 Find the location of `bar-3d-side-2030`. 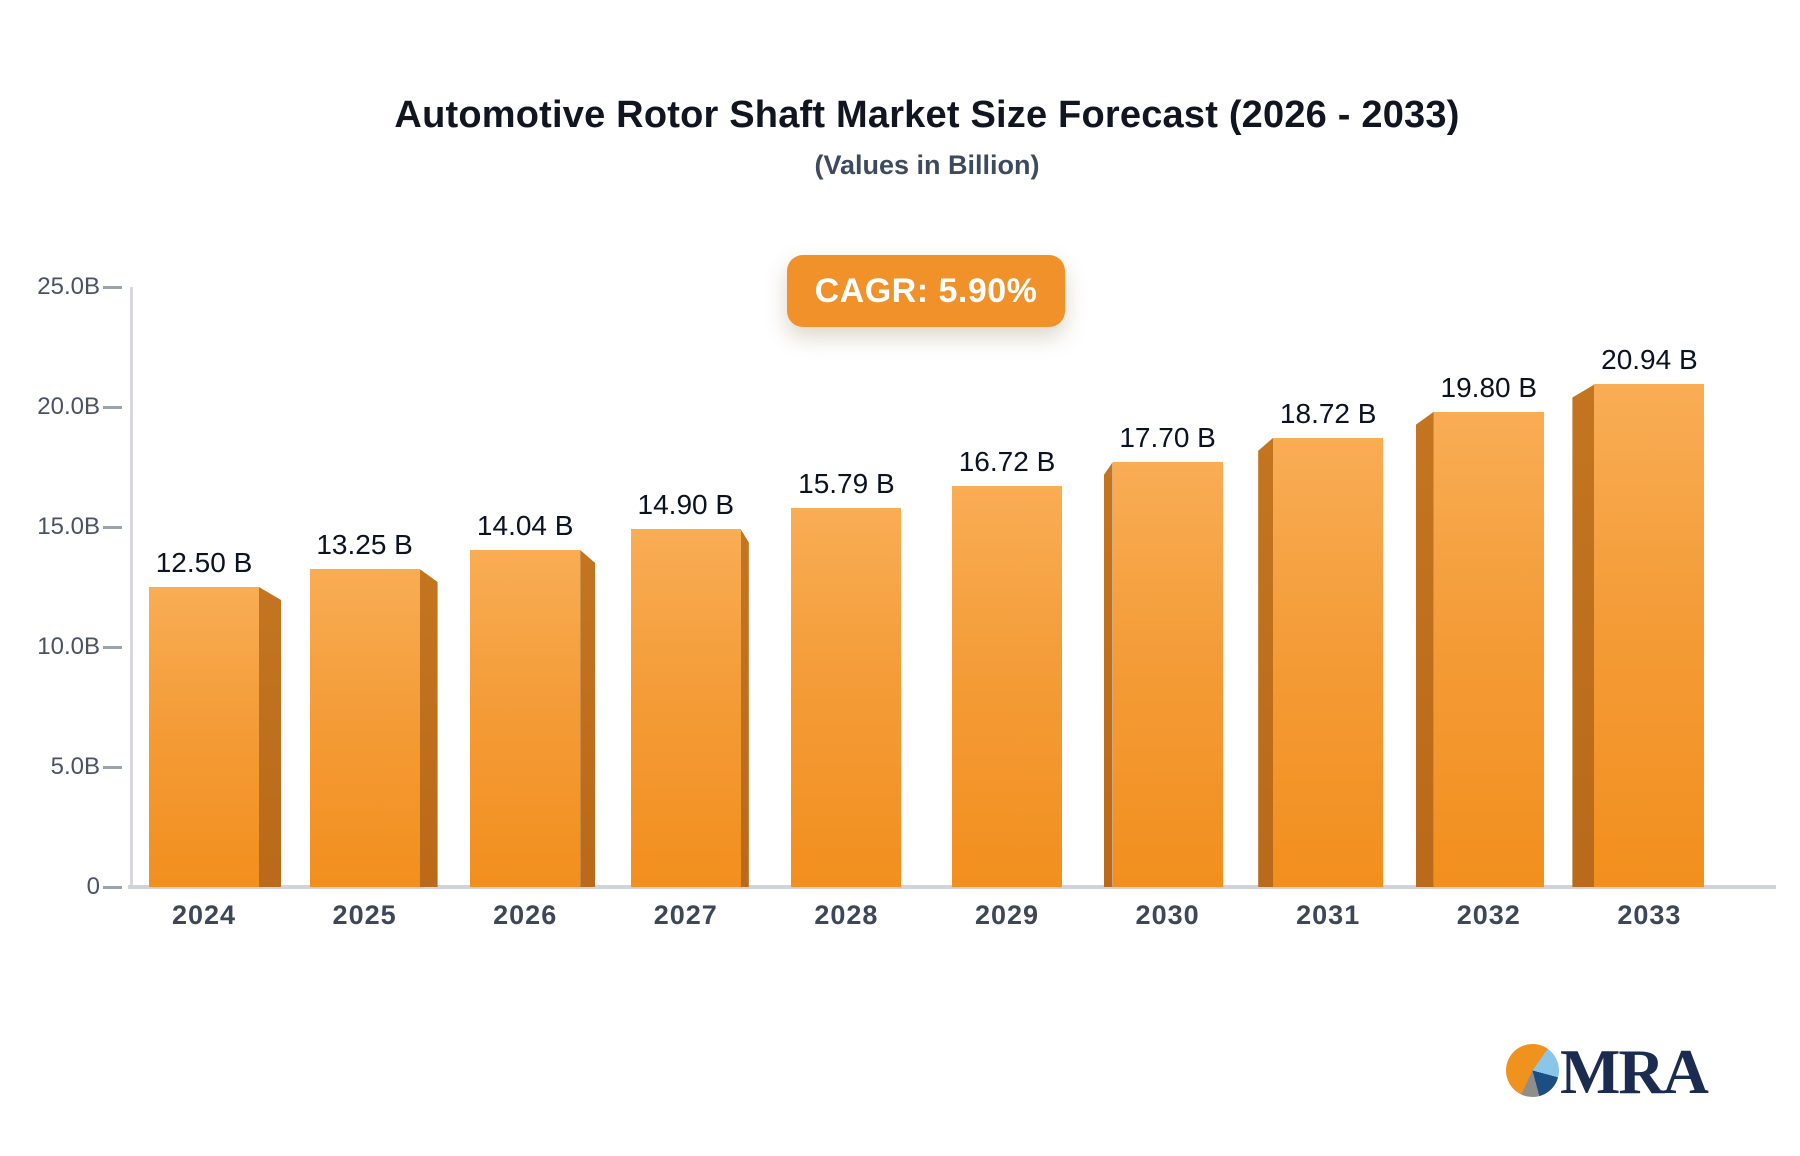

bar-3d-side-2030 is located at coordinates (1108, 674).